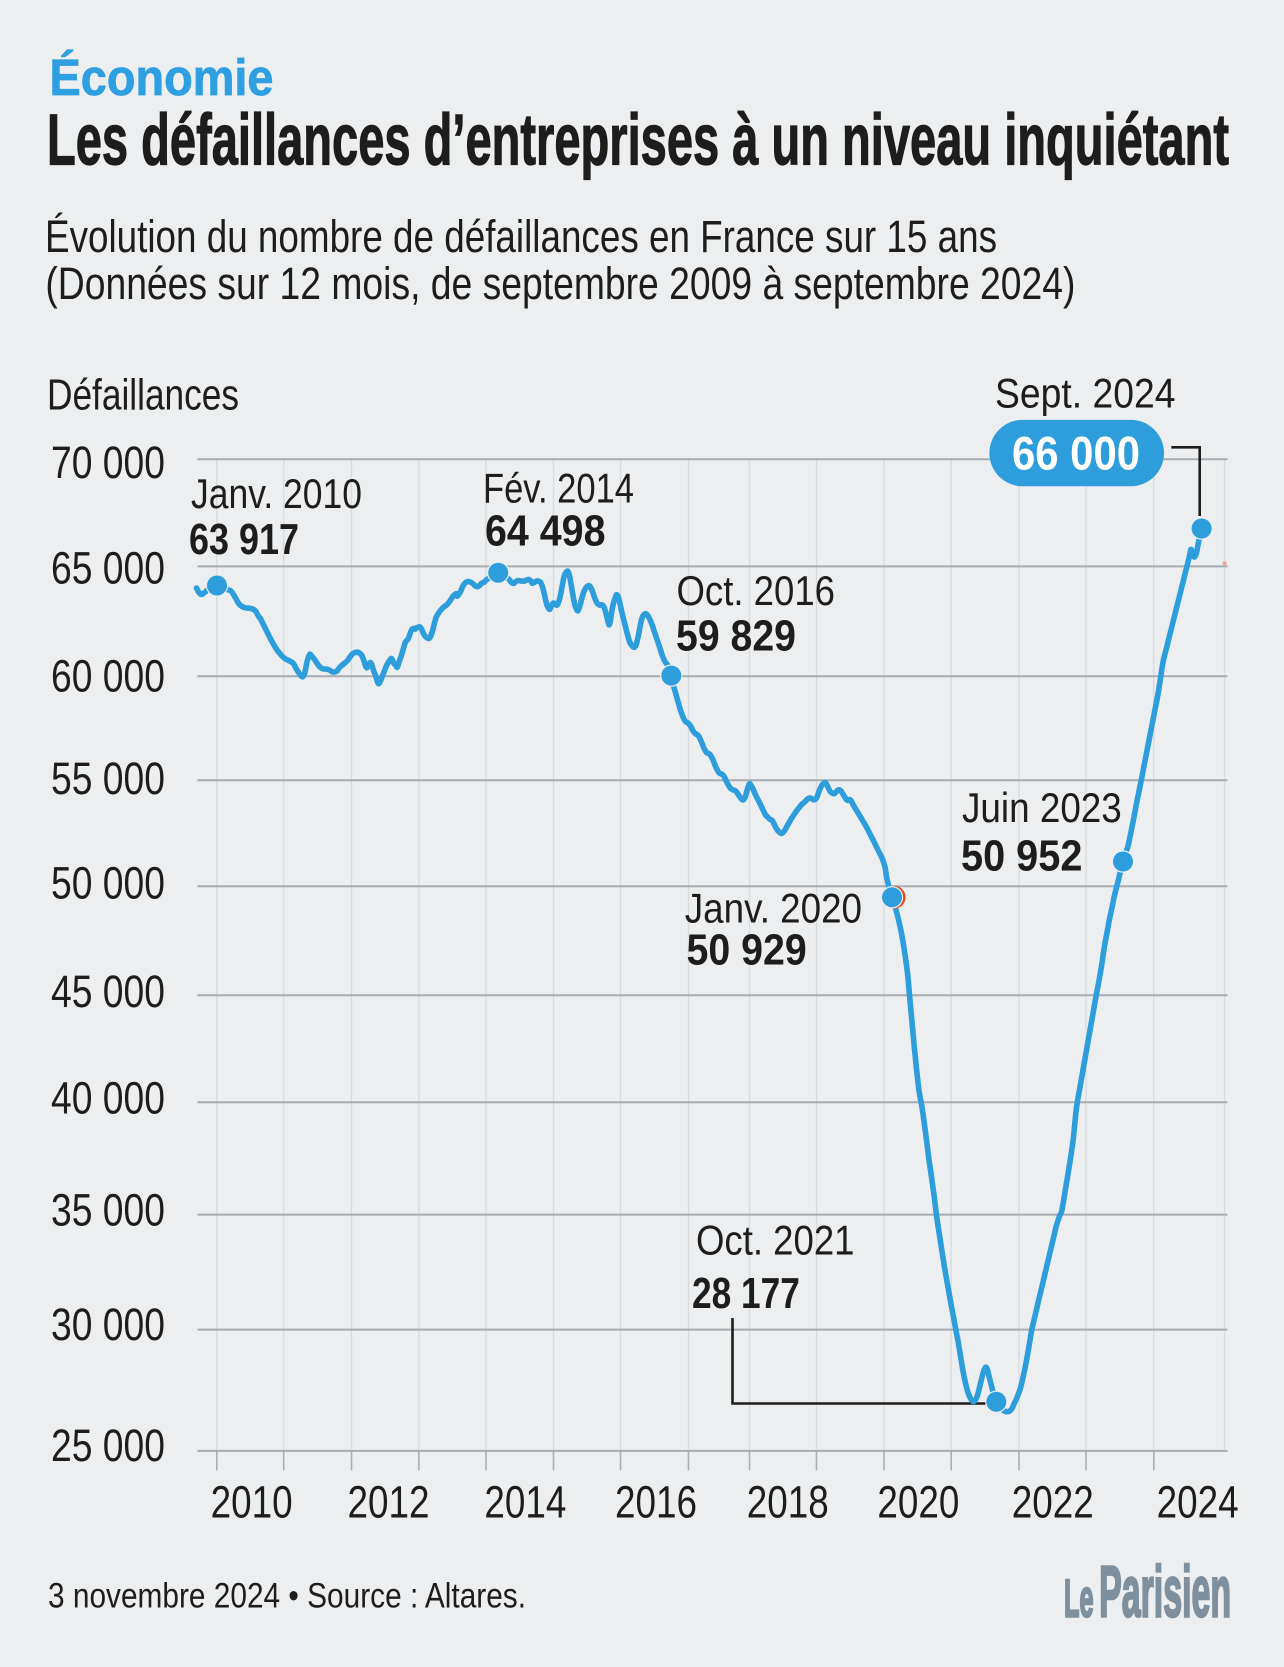  Describe the element at coordinates (143, 395) in the screenshot. I see `svg-text: Défaillances` at that location.